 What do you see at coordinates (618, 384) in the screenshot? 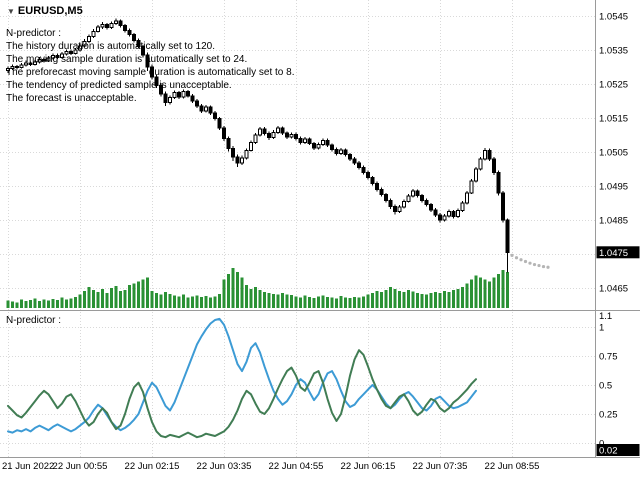
I see `indicator-scale: 1.110.750.50.2500.02` at bounding box center [618, 384].